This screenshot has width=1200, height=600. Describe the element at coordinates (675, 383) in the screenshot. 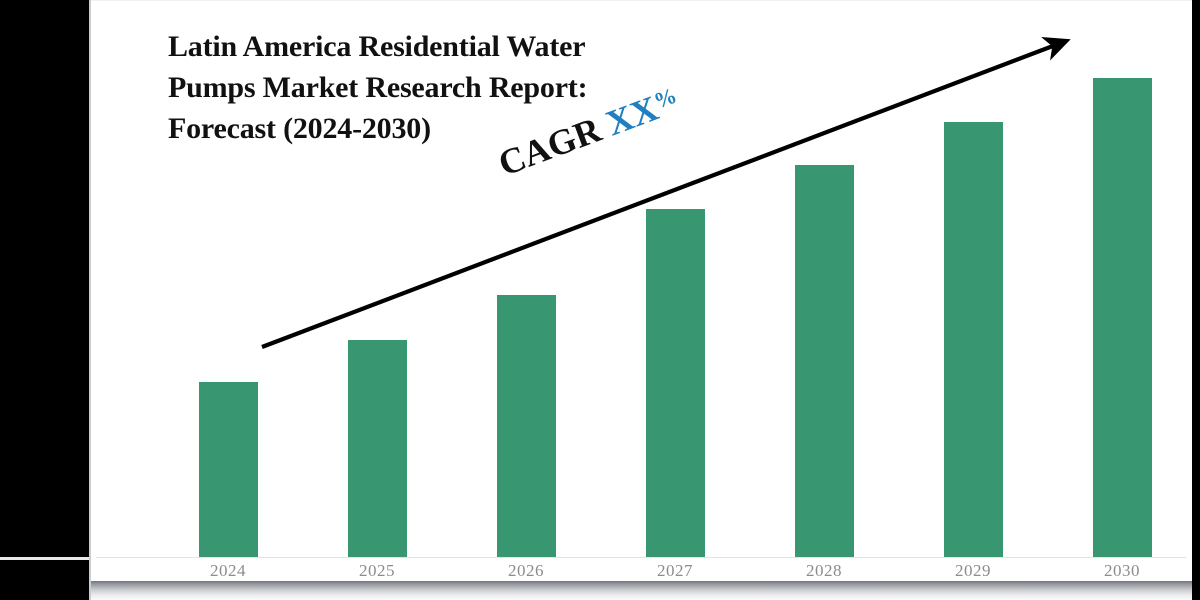

I see `bar-2027` at that location.